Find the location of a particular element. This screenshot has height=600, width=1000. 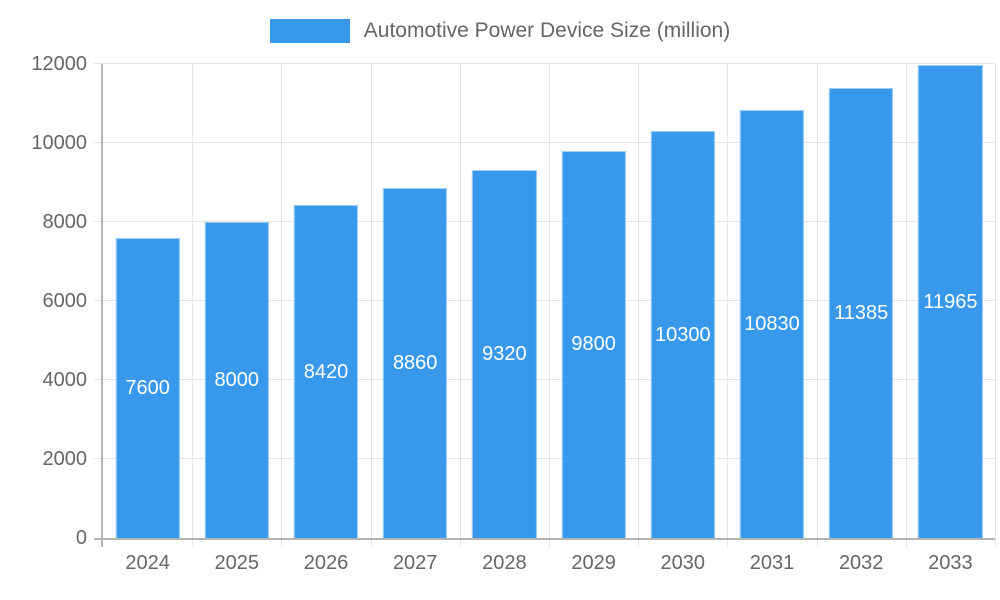

y-tick-label: 10000 is located at coordinates (59, 143).